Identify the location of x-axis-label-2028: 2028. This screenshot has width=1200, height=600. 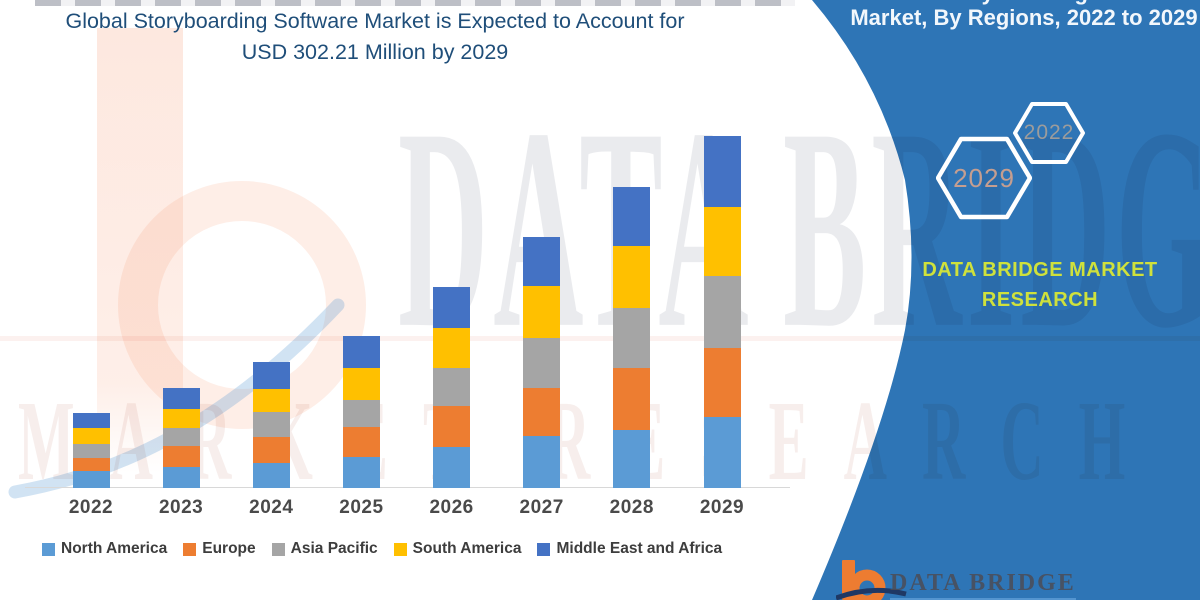
(631, 507).